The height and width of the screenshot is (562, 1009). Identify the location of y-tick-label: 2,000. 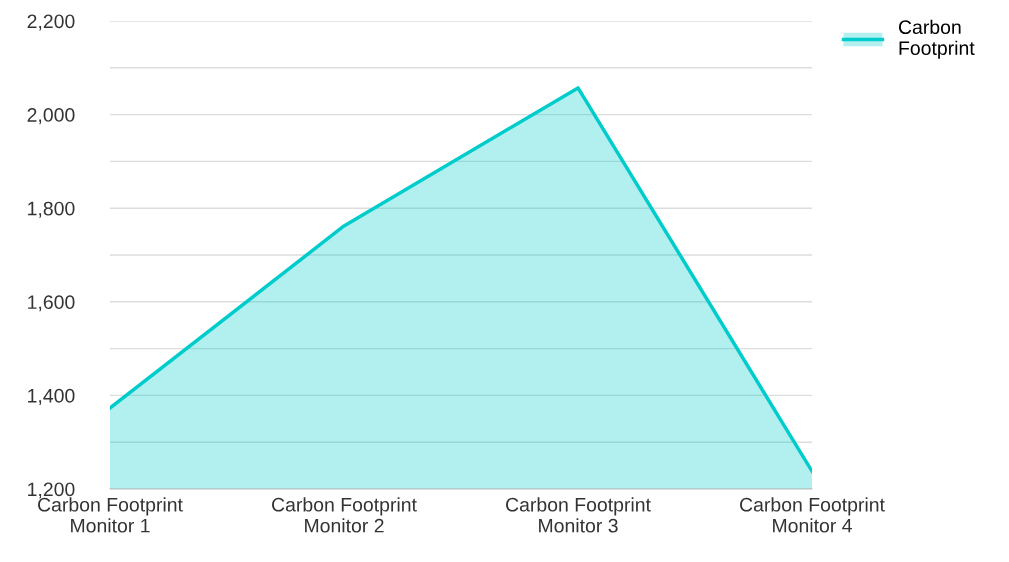
(51, 116).